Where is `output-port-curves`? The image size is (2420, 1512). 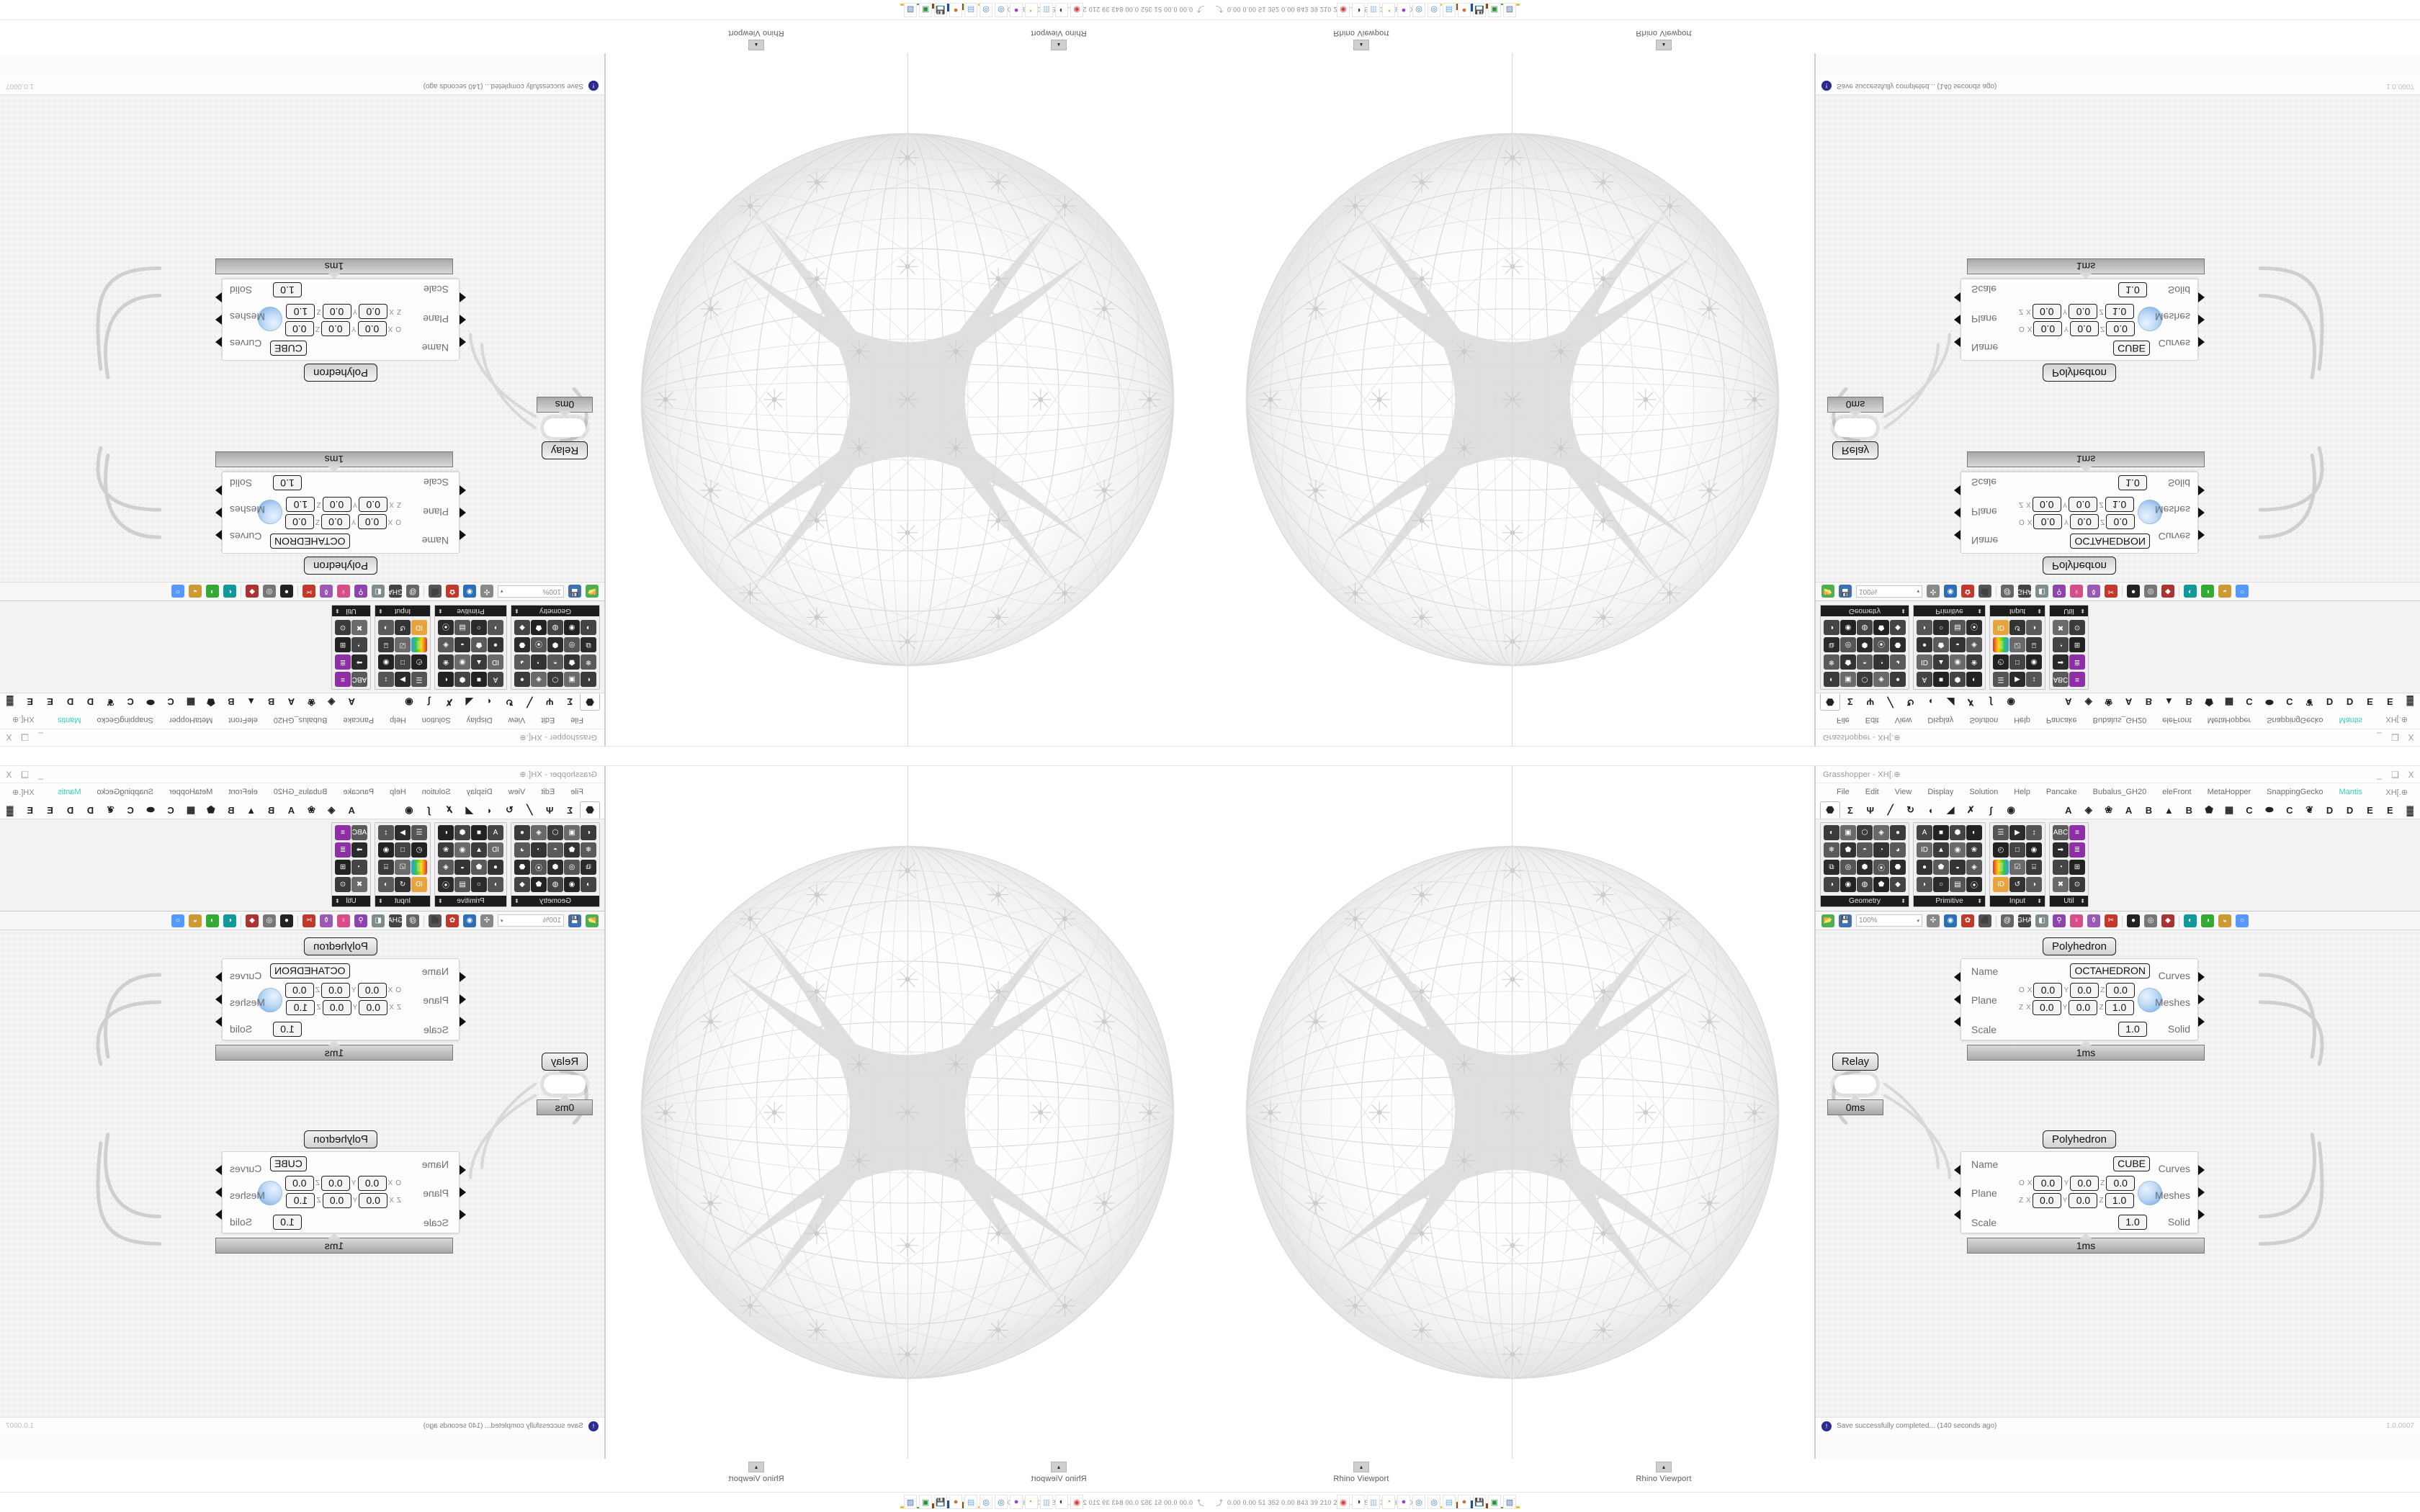 output-port-curves is located at coordinates (2201, 1169).